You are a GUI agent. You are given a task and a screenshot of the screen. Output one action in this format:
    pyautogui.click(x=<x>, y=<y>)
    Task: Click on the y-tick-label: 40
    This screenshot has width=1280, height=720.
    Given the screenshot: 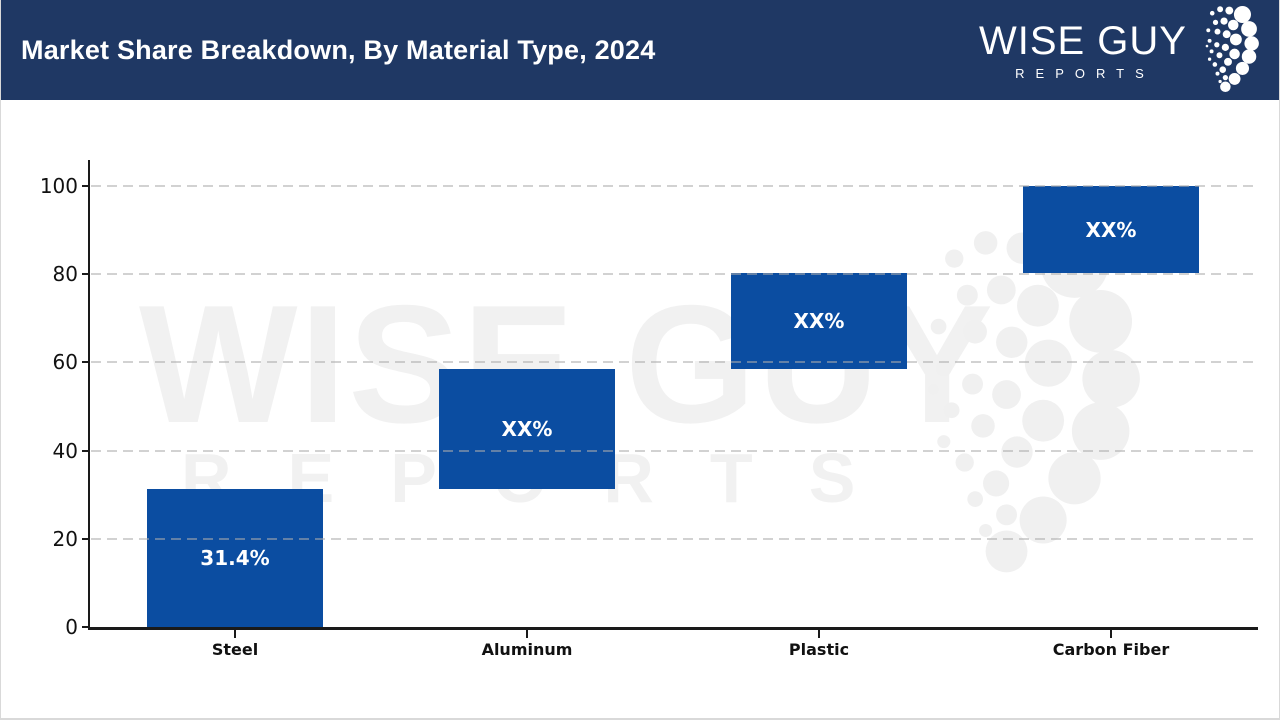 What is the action you would take?
    pyautogui.click(x=65, y=450)
    